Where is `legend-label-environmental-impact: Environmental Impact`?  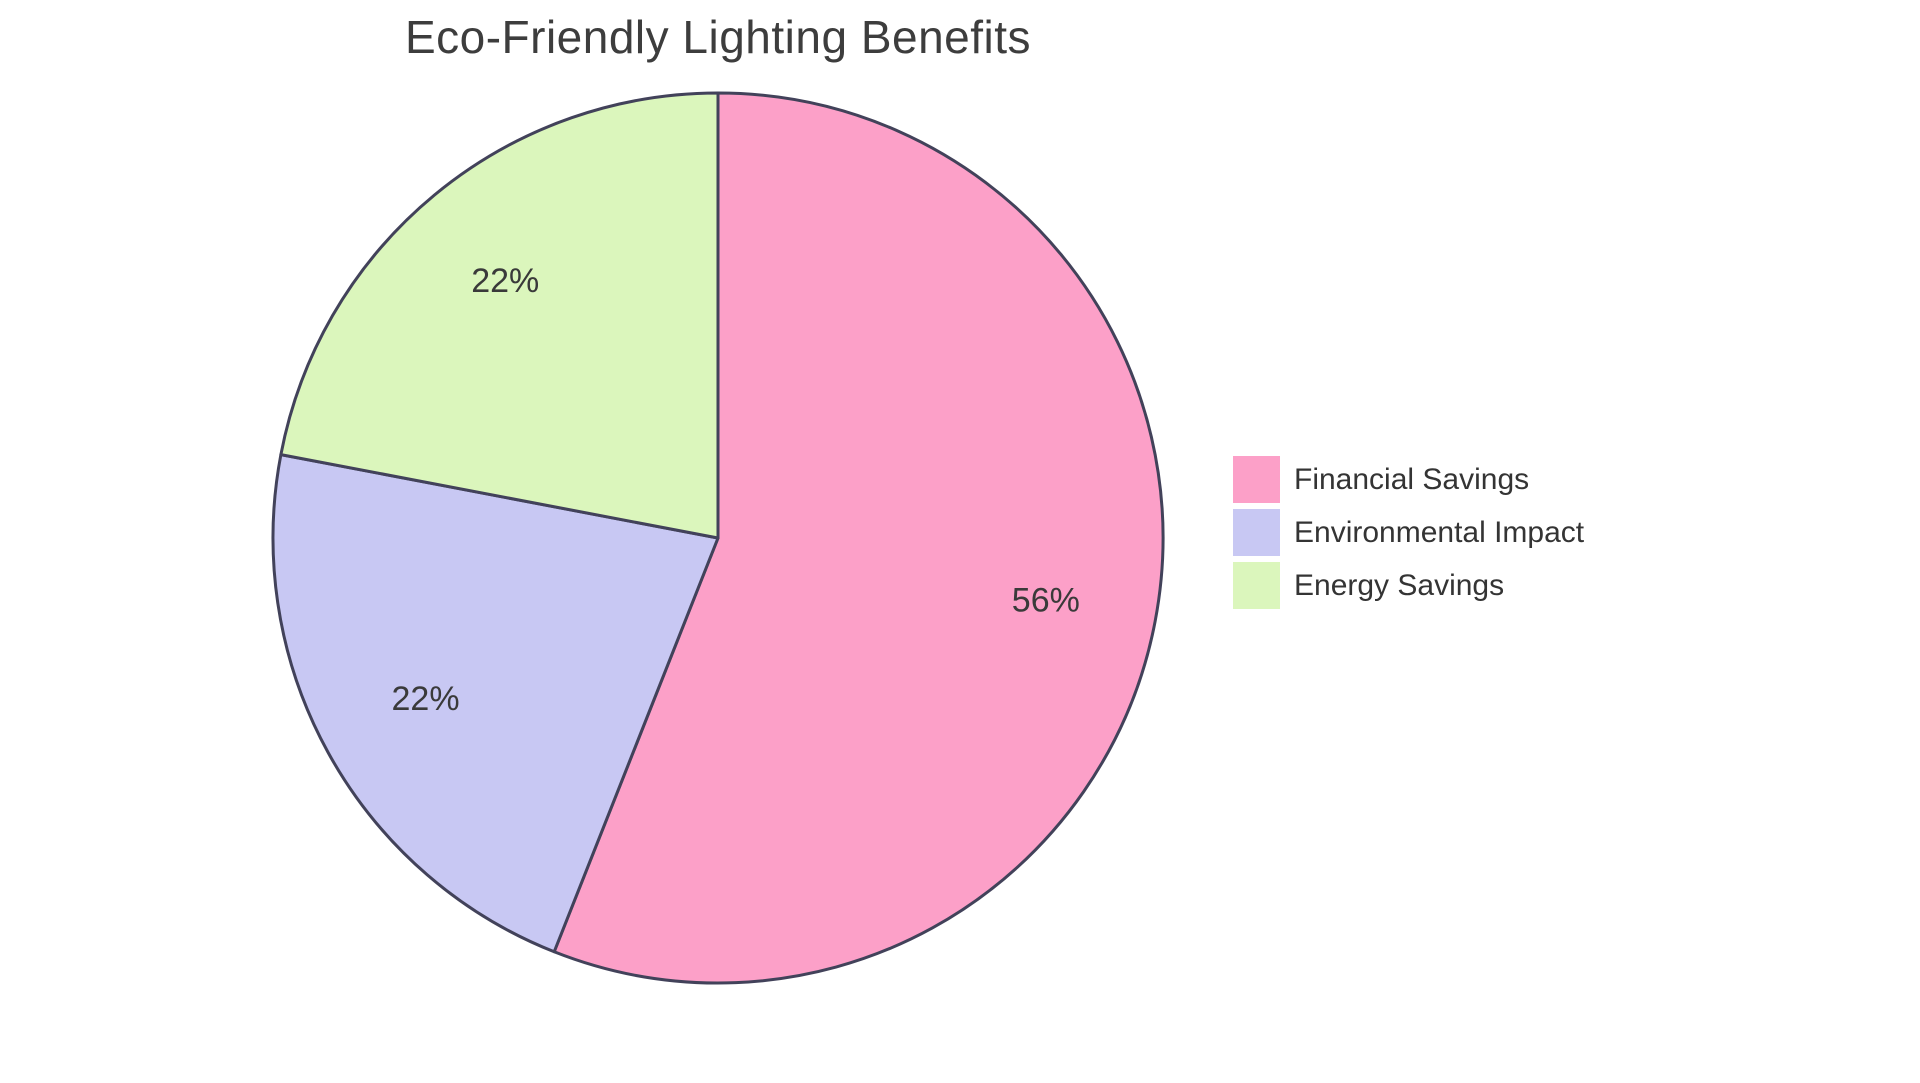 legend-label-environmental-impact: Environmental Impact is located at coordinates (1439, 532).